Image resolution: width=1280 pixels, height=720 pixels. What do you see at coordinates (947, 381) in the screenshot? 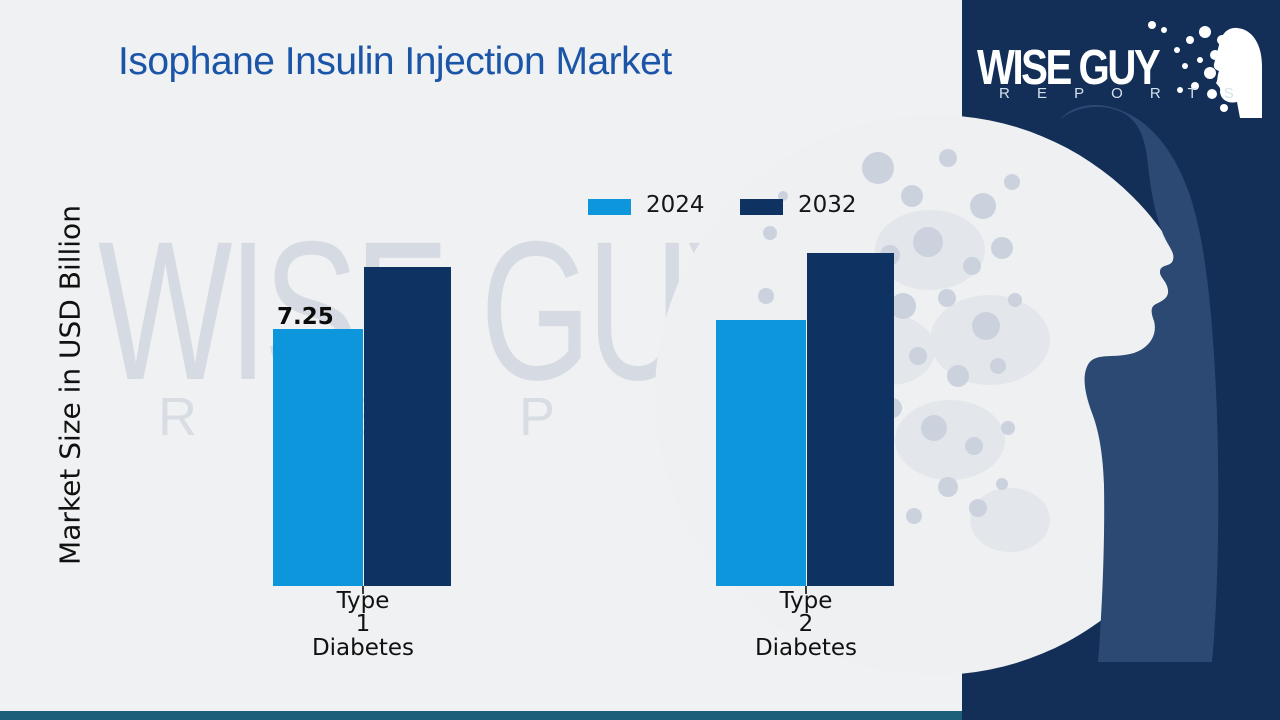
I see `watermark-blobs` at bounding box center [947, 381].